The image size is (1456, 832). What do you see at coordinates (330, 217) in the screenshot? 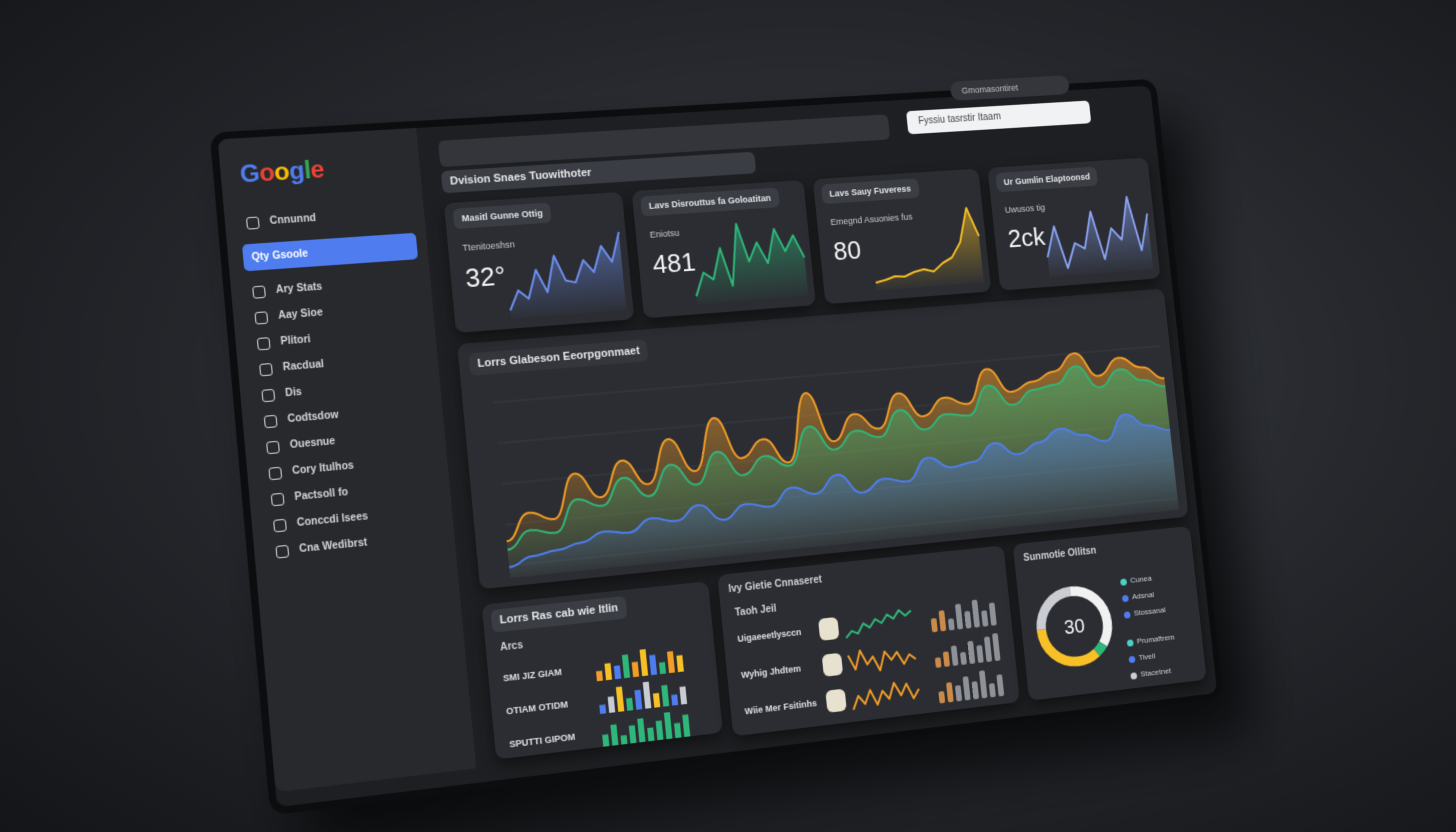
I see `nav-item: Cnnunnd` at bounding box center [330, 217].